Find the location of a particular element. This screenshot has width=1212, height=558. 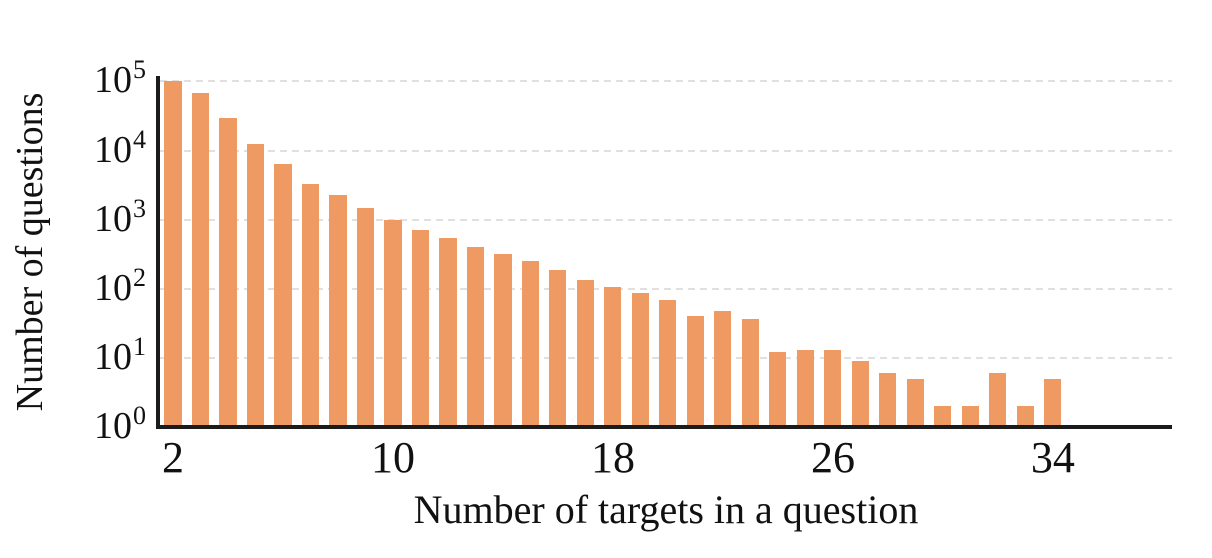

y-tick-label: 10² is located at coordinates (120, 285).